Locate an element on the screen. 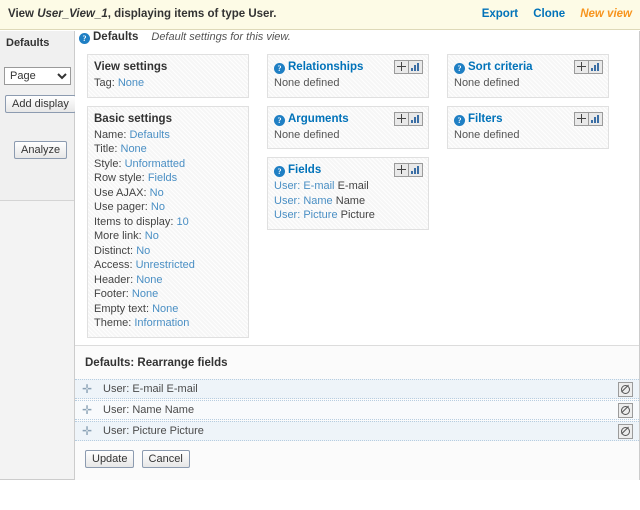  setting-row-use-ajax: Use AJAX: No is located at coordinates (168, 193).